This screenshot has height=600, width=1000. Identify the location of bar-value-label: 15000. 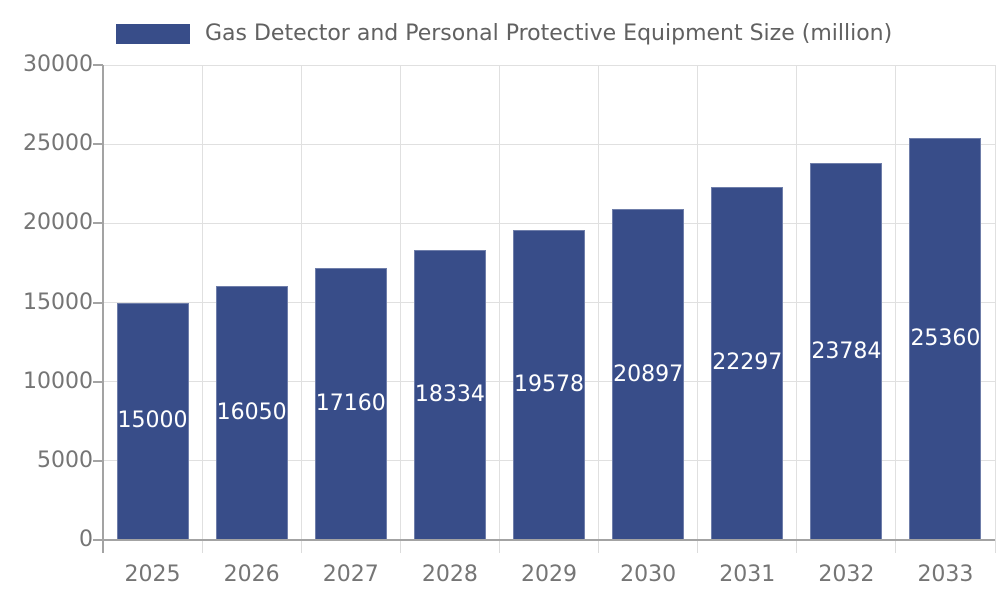
(152, 421).